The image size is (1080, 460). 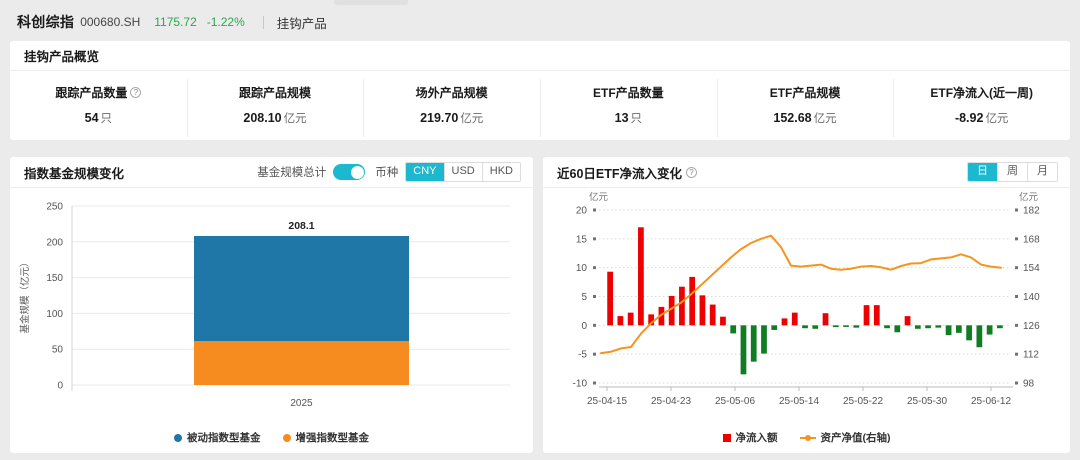 What do you see at coordinates (1031, 355) in the screenshot?
I see `y-tick-label-right: 112` at bounding box center [1031, 355].